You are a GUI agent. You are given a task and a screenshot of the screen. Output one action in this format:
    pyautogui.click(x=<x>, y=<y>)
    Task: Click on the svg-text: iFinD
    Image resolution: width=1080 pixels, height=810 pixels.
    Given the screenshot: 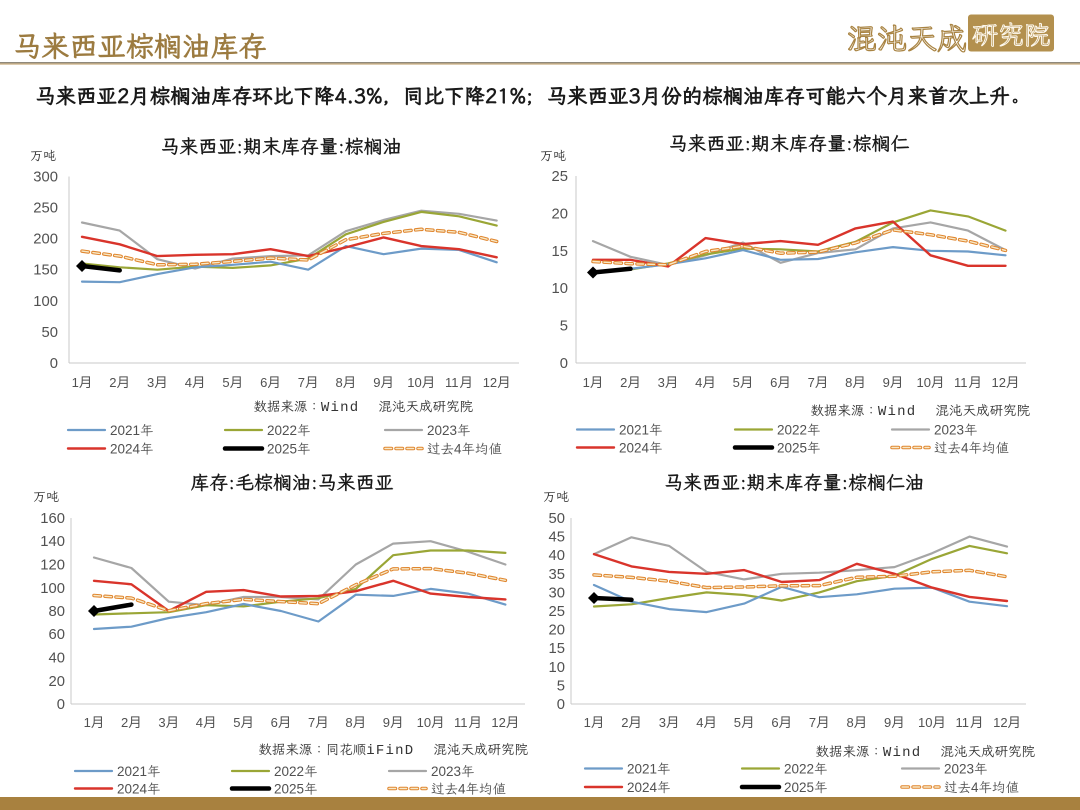 What is the action you would take?
    pyautogui.click(x=390, y=751)
    